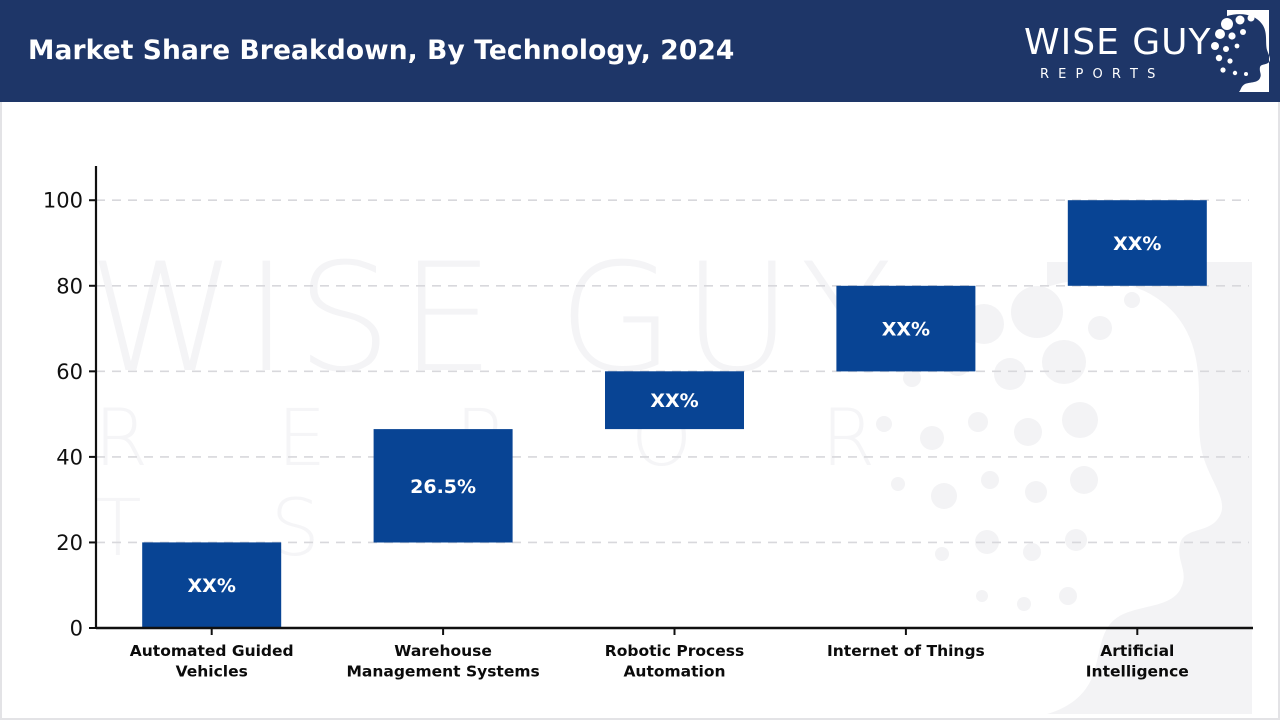 The image size is (1280, 720). Describe the element at coordinates (674, 661) in the screenshot. I see `x-tick-label: Robotic Process Automation` at that location.